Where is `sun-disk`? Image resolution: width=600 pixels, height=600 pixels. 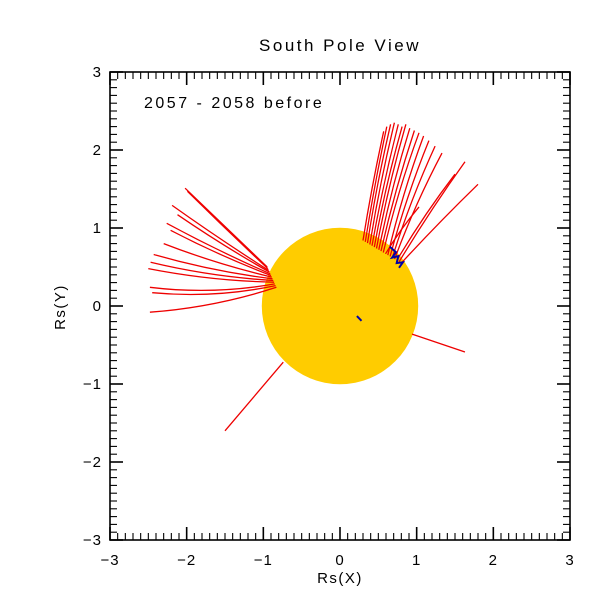 sun-disk is located at coordinates (340, 306).